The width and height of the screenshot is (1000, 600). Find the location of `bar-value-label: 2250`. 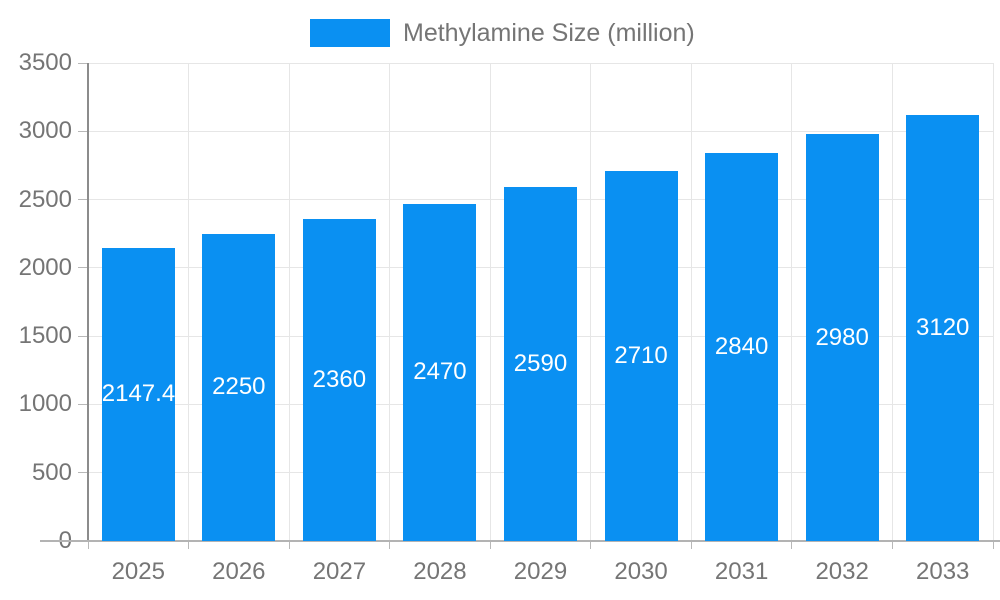

bar-value-label: 2250 is located at coordinates (239, 387).